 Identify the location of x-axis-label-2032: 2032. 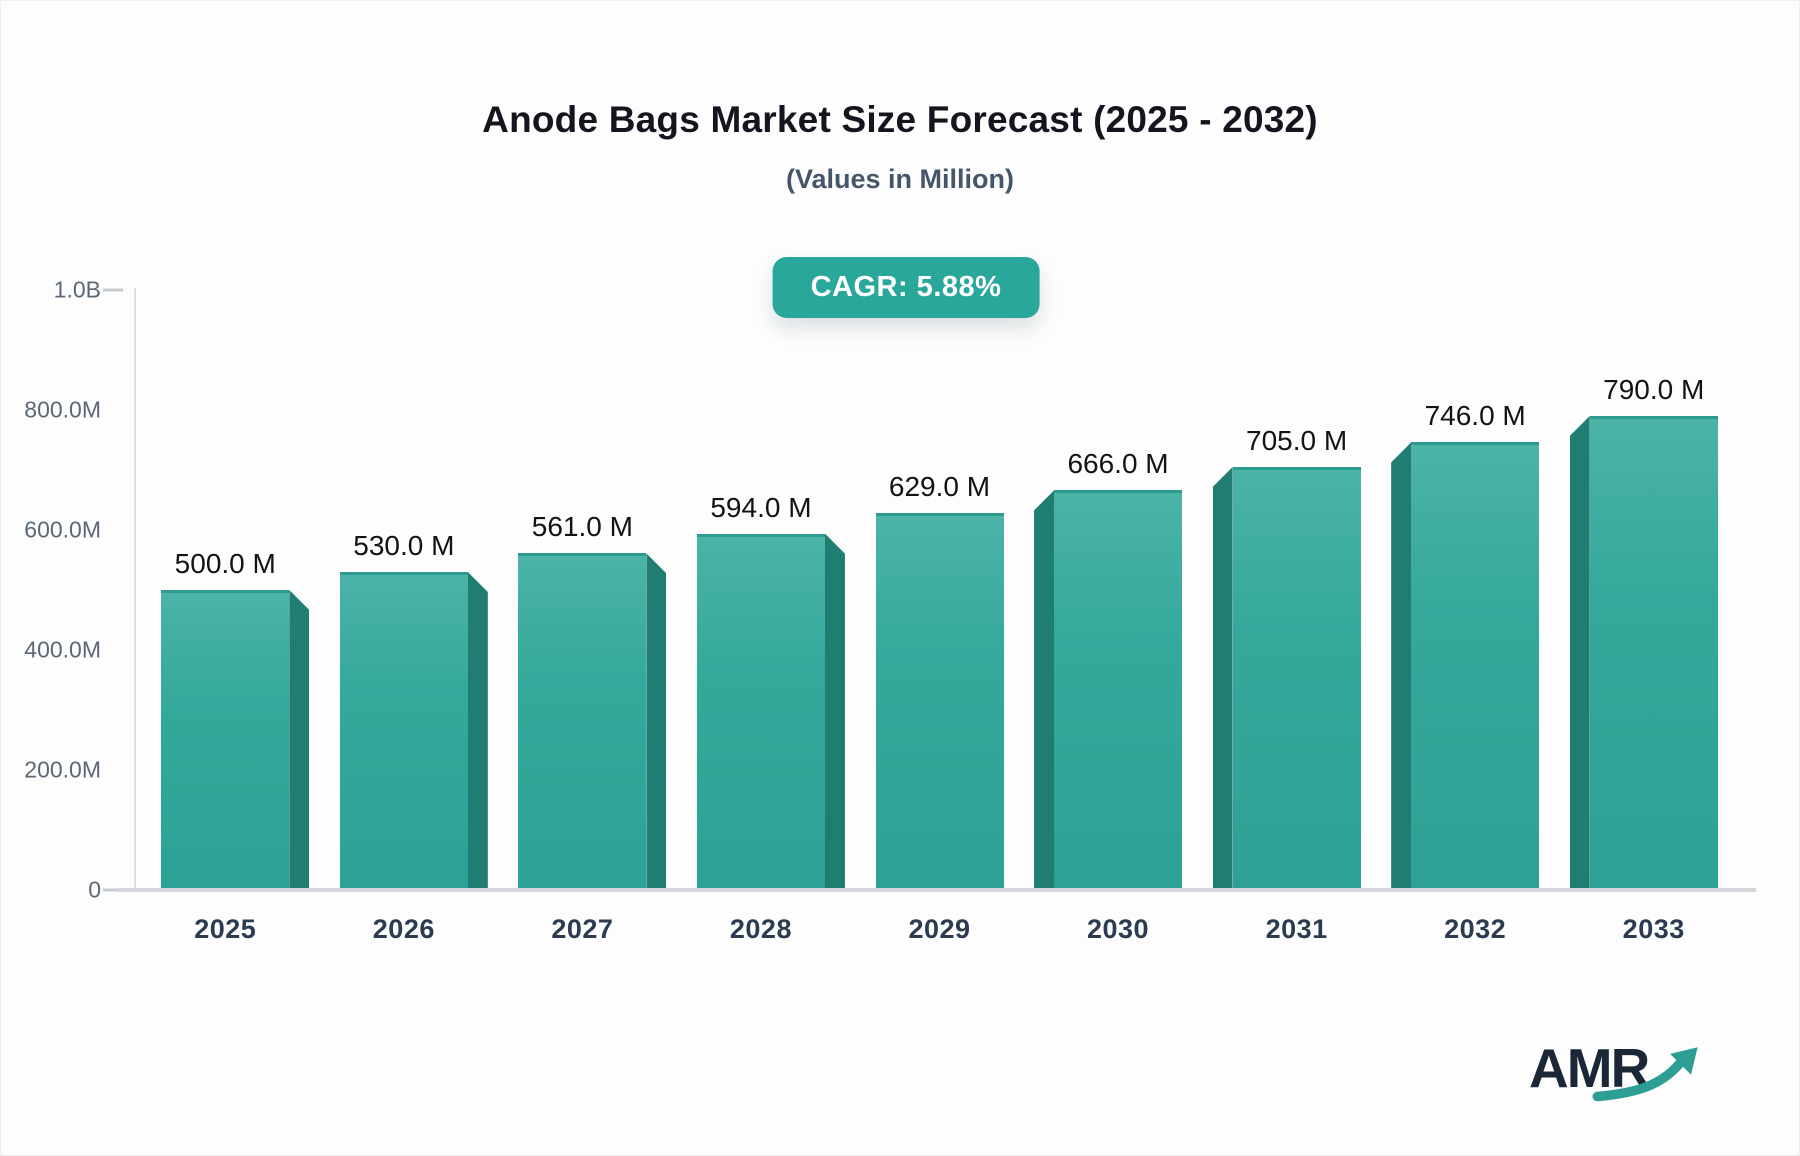
(1475, 929).